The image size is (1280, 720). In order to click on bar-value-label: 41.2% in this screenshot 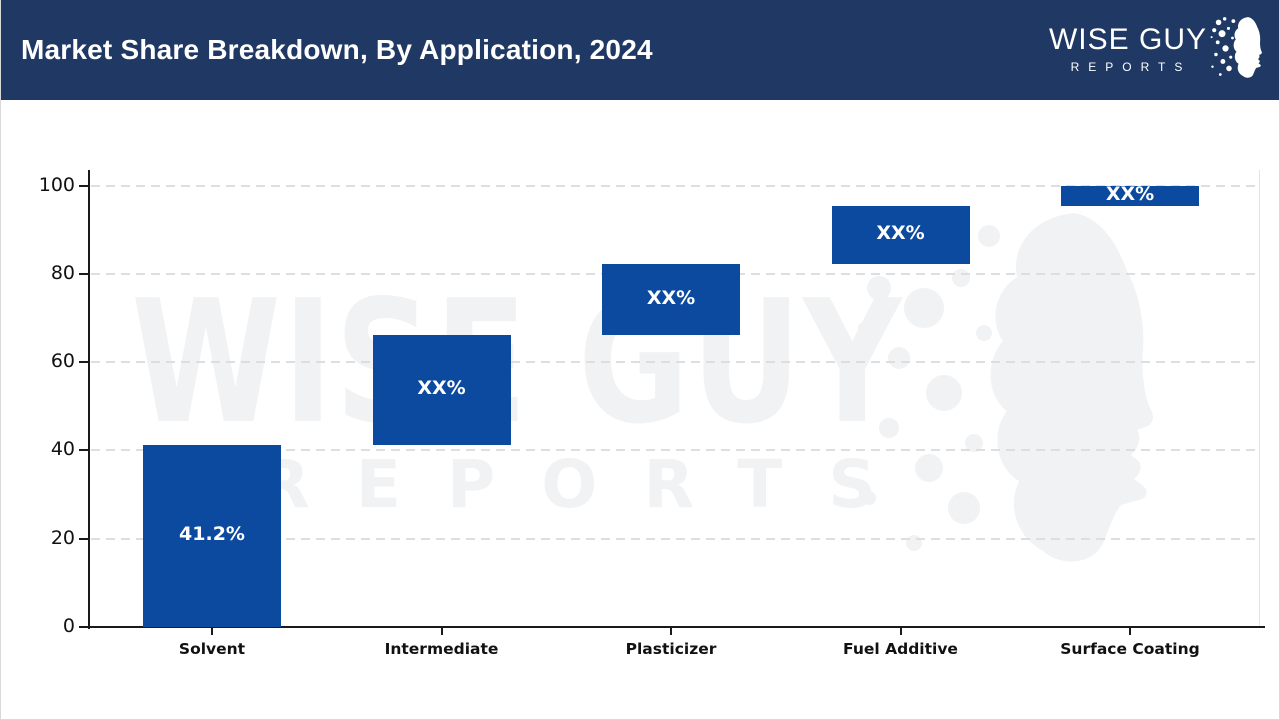, I will do `click(212, 534)`.